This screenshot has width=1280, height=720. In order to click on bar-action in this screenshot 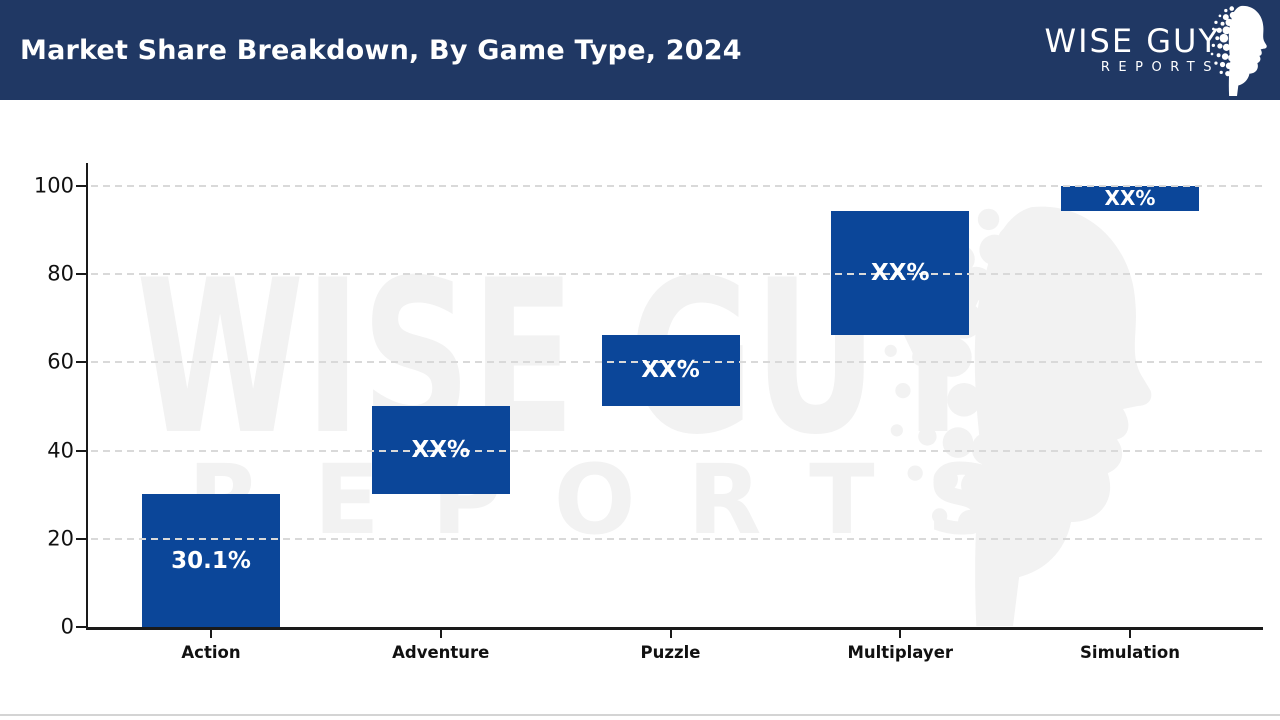, I will do `click(211, 560)`.